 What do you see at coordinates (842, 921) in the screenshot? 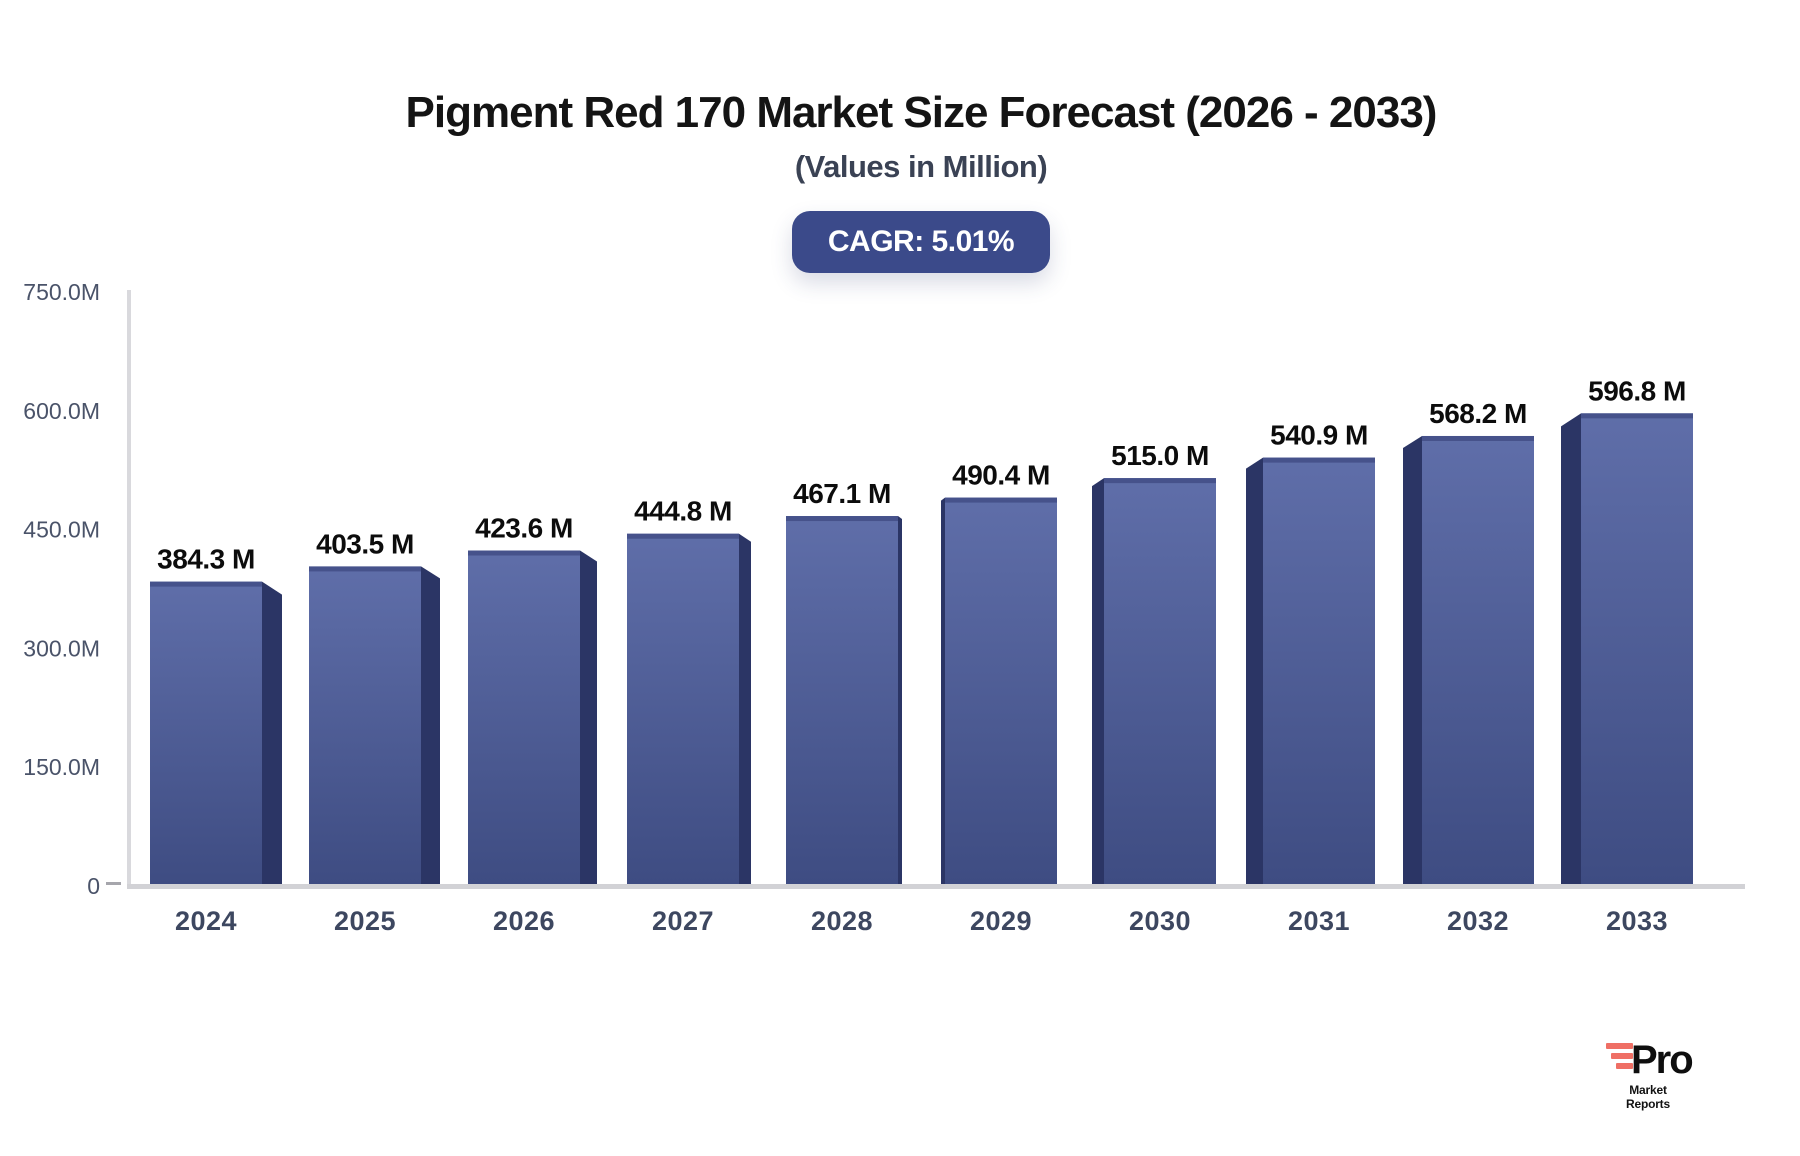
I see `x-axis-label: 2028` at bounding box center [842, 921].